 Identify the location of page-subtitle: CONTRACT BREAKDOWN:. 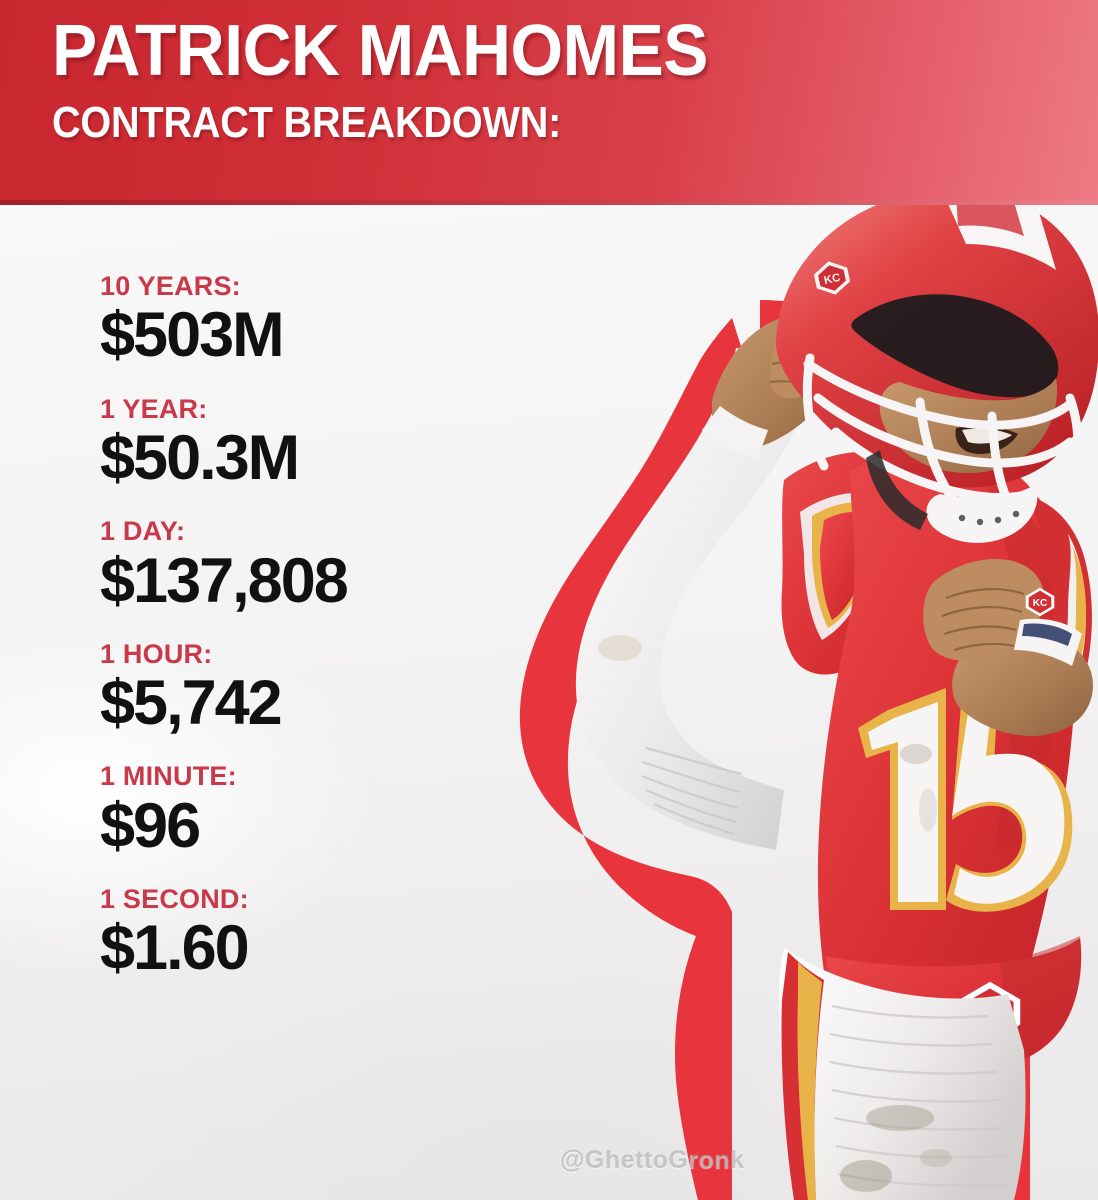
(307, 122).